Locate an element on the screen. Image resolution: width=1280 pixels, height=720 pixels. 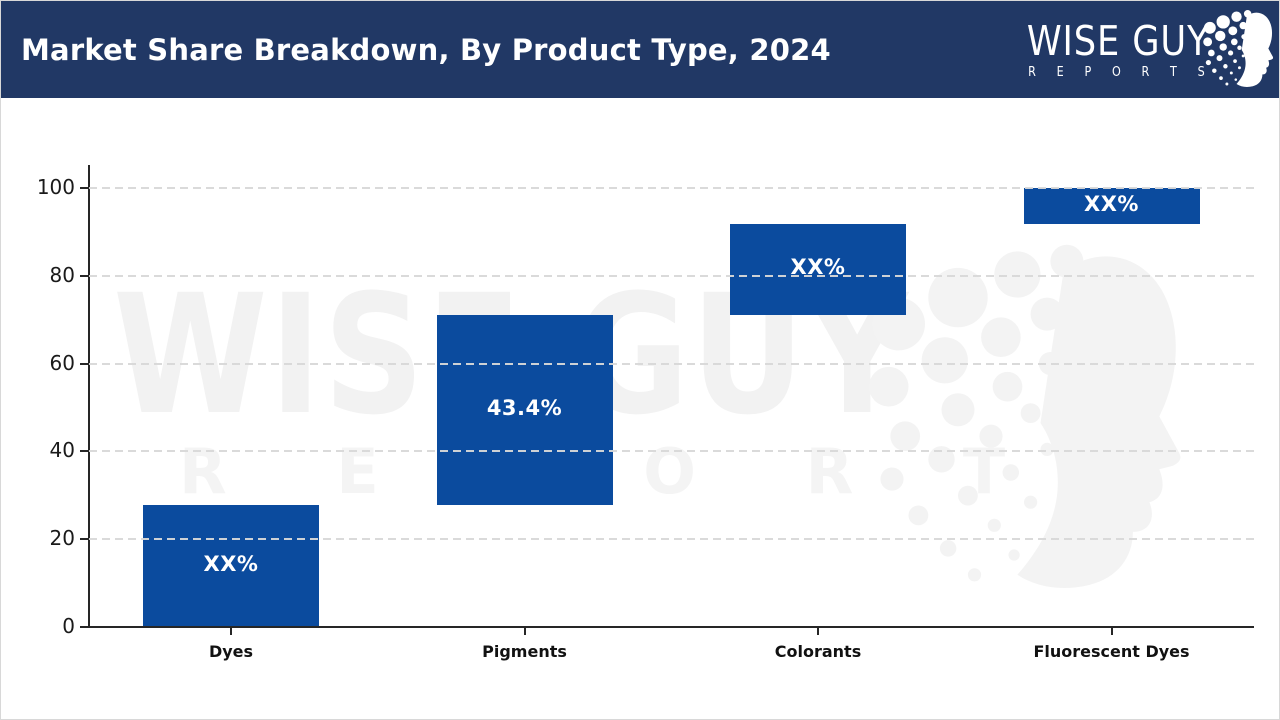
x-category-label: Colorants is located at coordinates (818, 651).